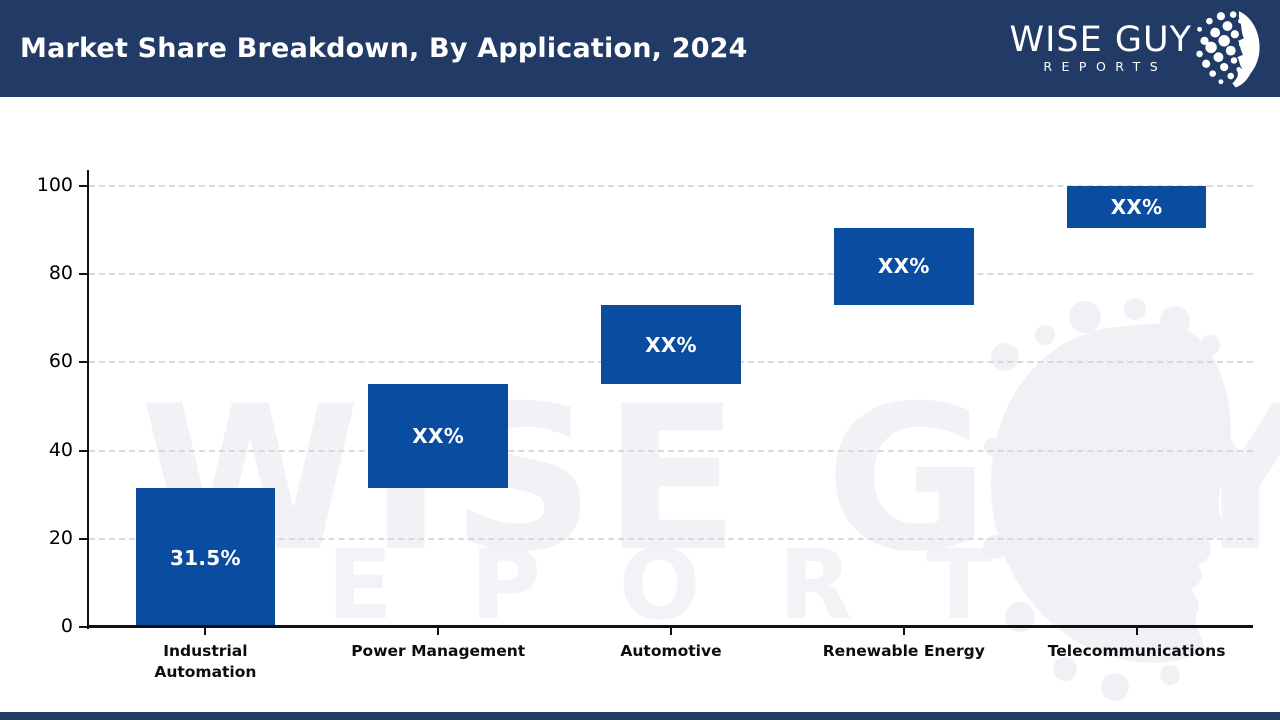 This screenshot has height=720, width=1280. I want to click on bar-segment: 31.5%, so click(205, 557).